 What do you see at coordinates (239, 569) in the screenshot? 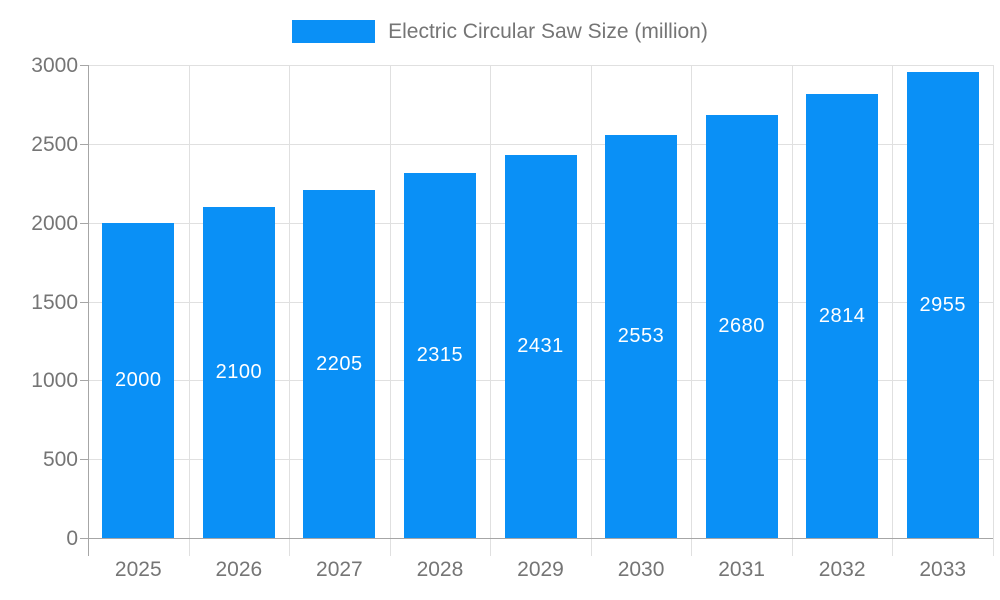
I see `x-axis-label: 2026` at bounding box center [239, 569].